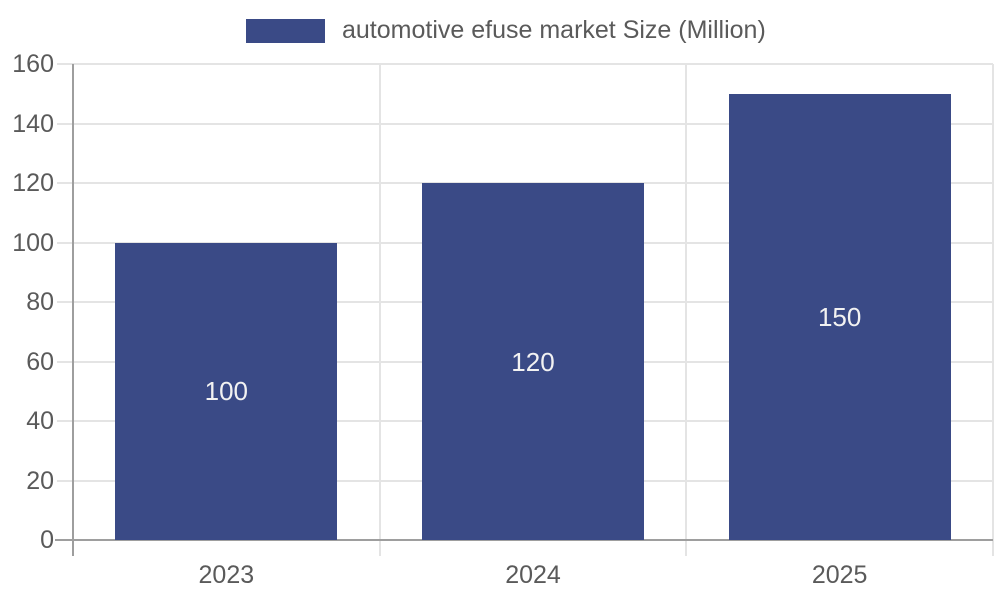  What do you see at coordinates (40, 480) in the screenshot?
I see `y-axis-tick-20: 20` at bounding box center [40, 480].